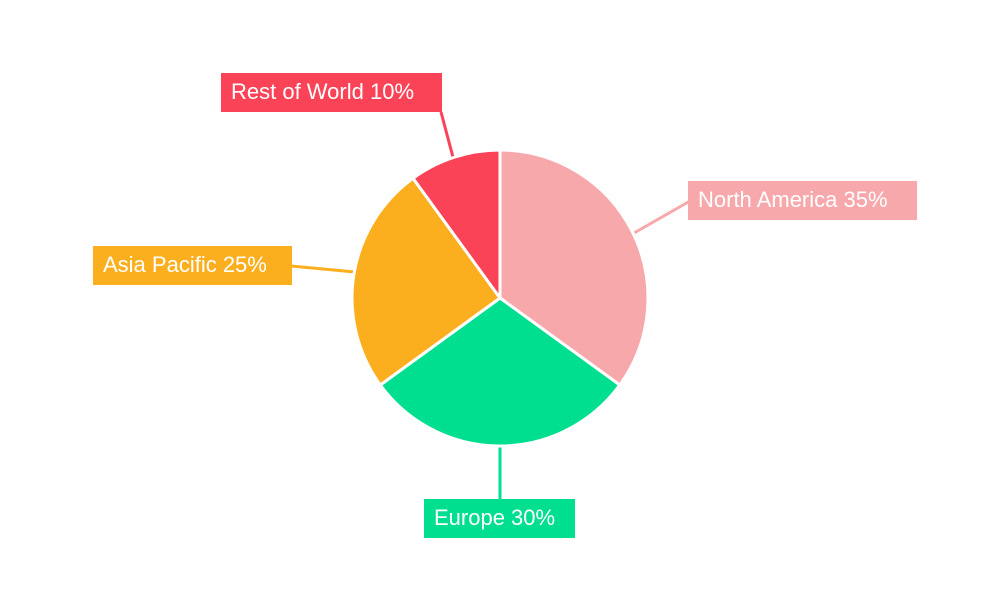 This screenshot has width=1000, height=600. What do you see at coordinates (447, 136) in the screenshot?
I see `leader-line-rest-of-world` at bounding box center [447, 136].